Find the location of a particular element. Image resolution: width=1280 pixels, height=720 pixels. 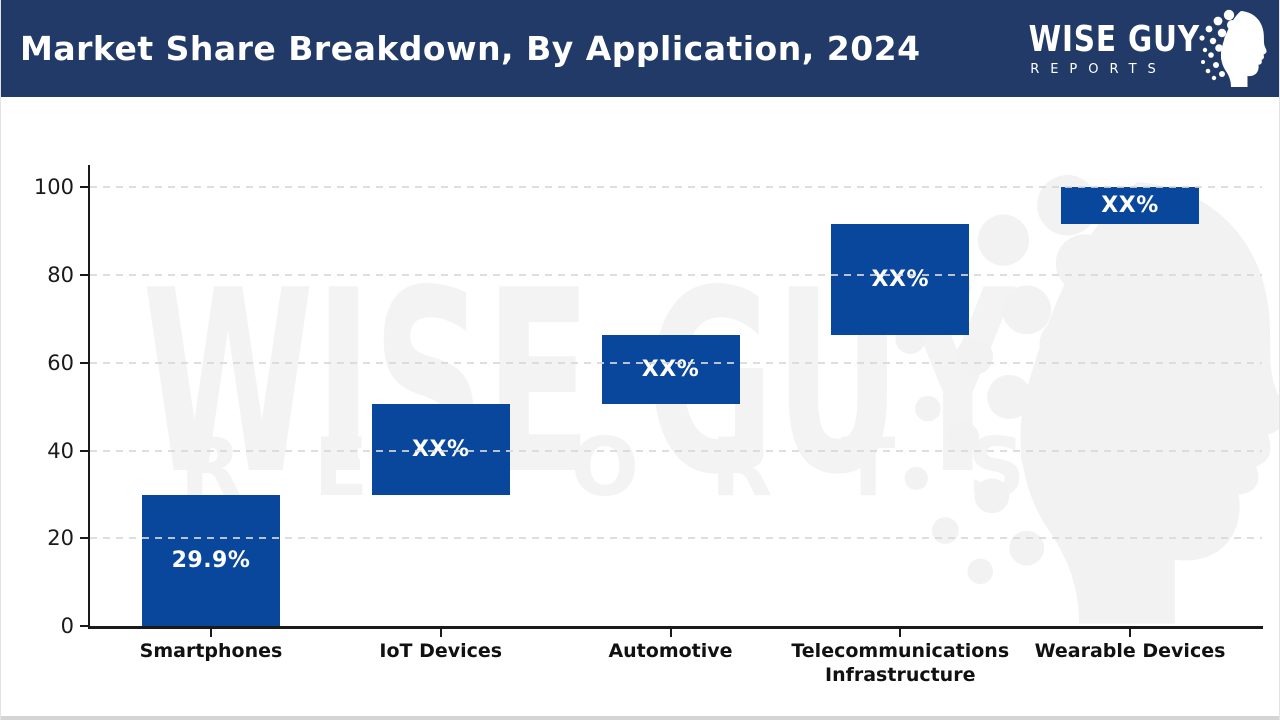

bar-0: 29.9% is located at coordinates (211, 560).